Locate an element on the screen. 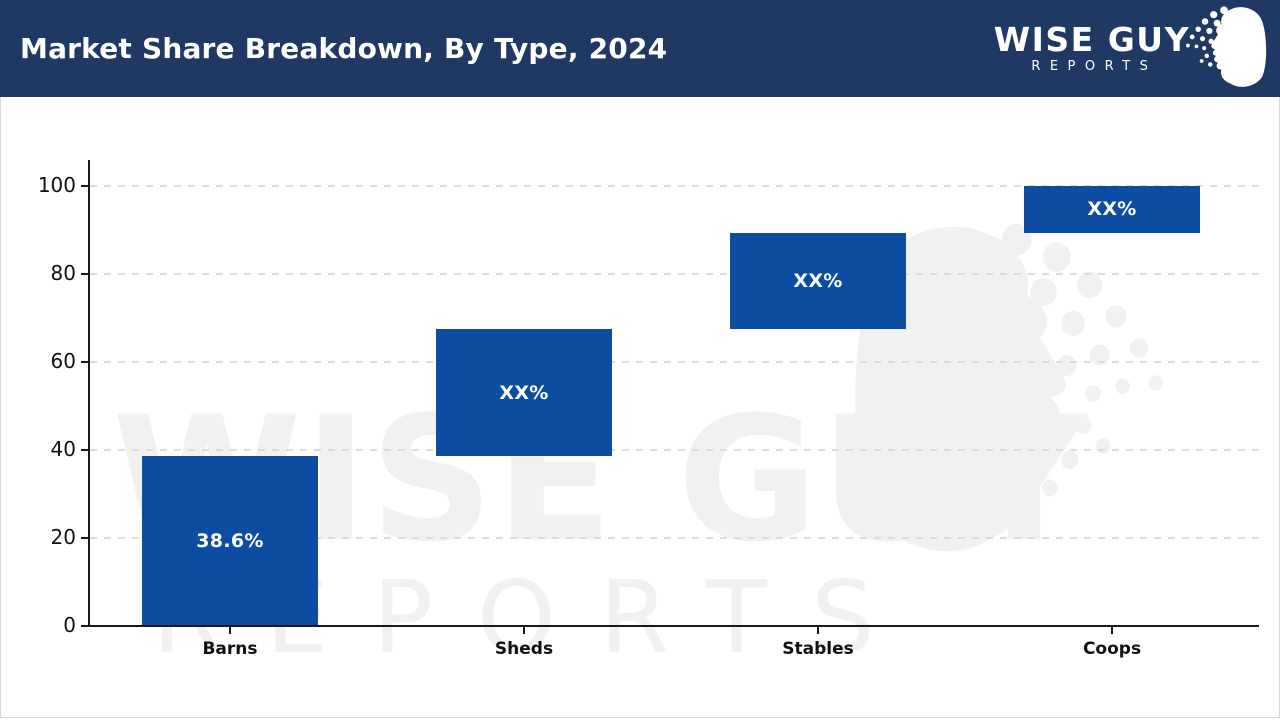  y-axis-tick-label: 0 is located at coordinates (69, 625).